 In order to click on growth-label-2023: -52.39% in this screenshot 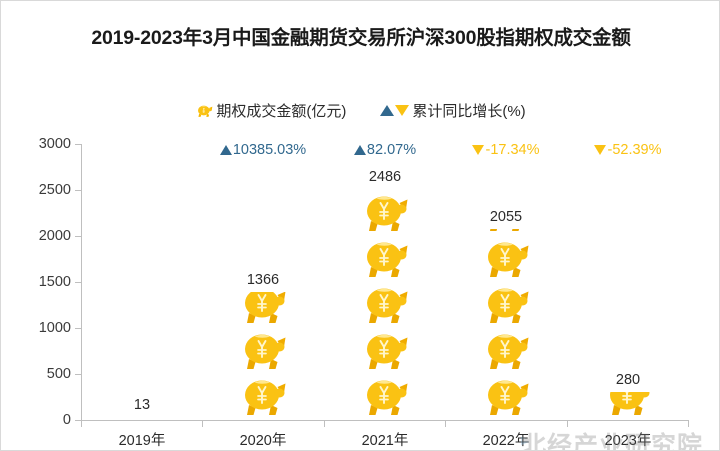, I will do `click(628, 150)`.